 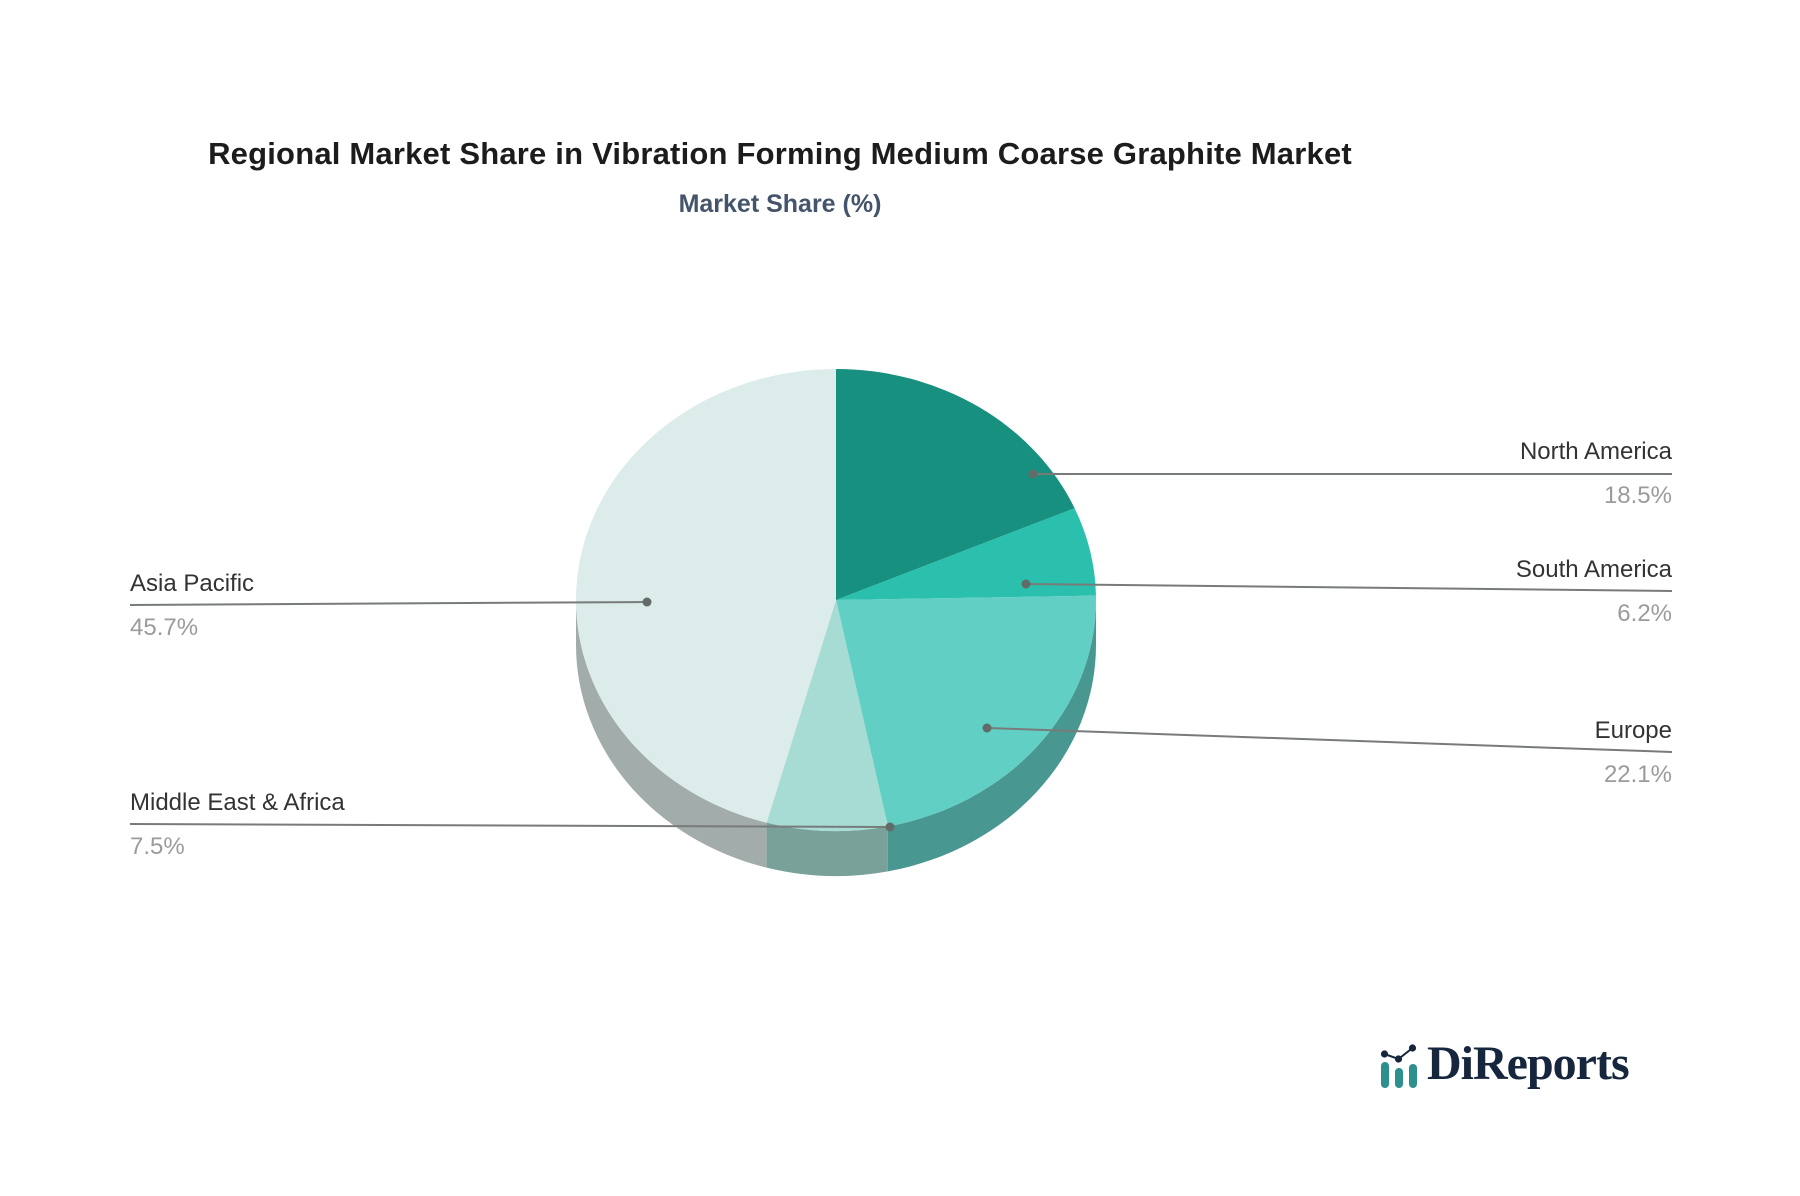 I want to click on callout-value: 18.5%, so click(x=1637, y=495).